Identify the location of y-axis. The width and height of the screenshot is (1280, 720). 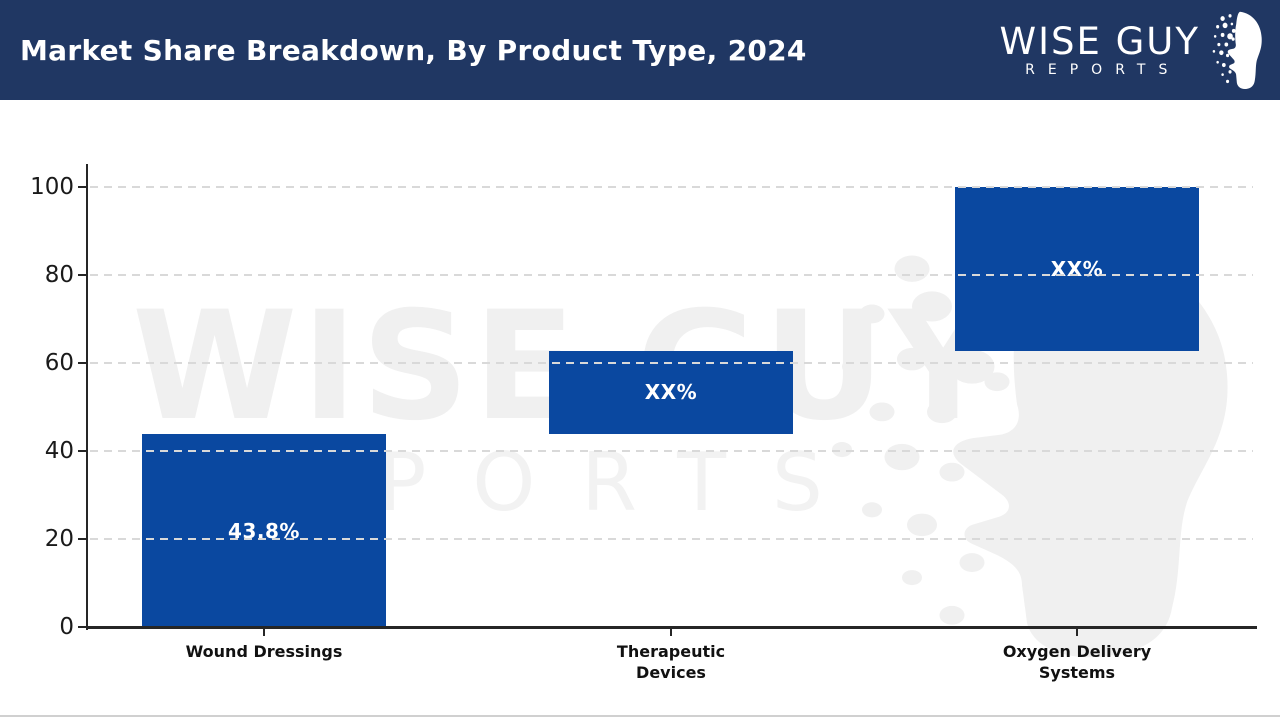
(87, 397).